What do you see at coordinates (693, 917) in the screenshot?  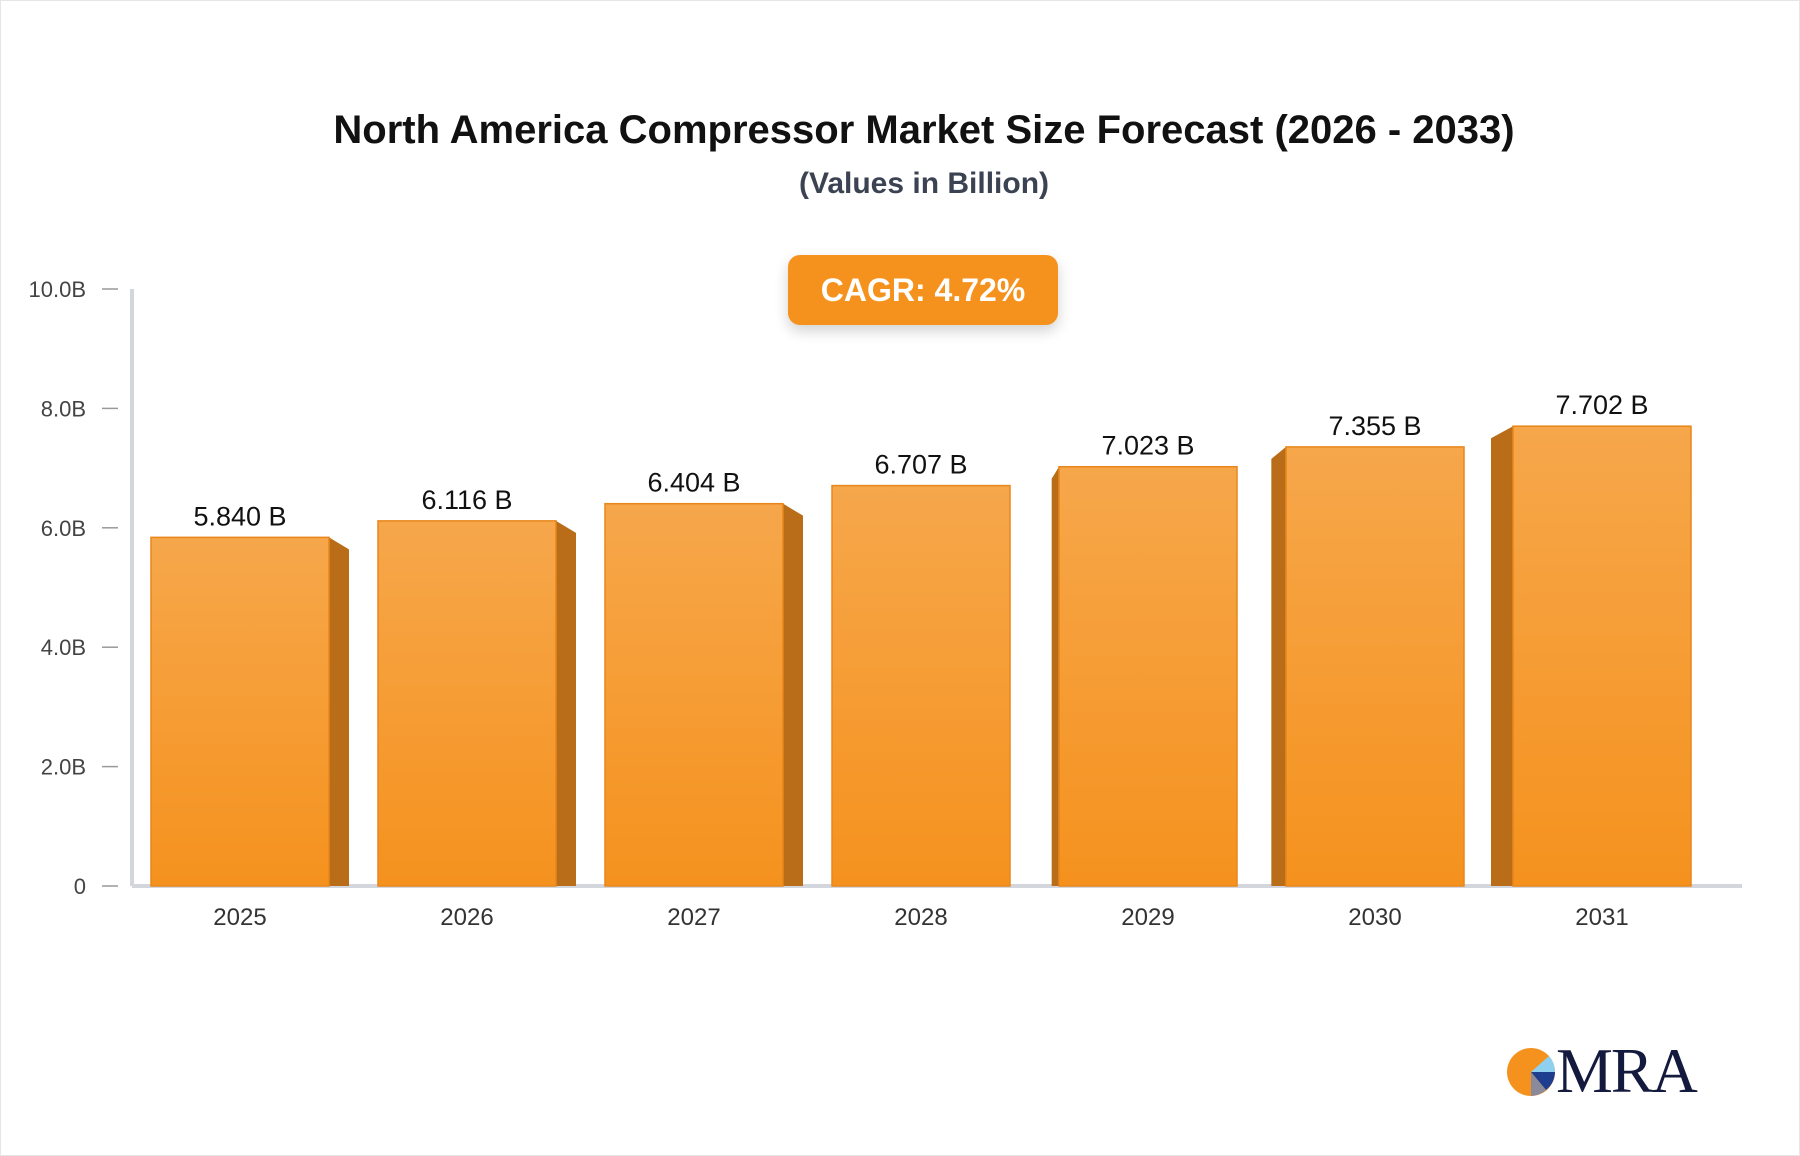 I see `x-tick-label: 2027` at bounding box center [693, 917].